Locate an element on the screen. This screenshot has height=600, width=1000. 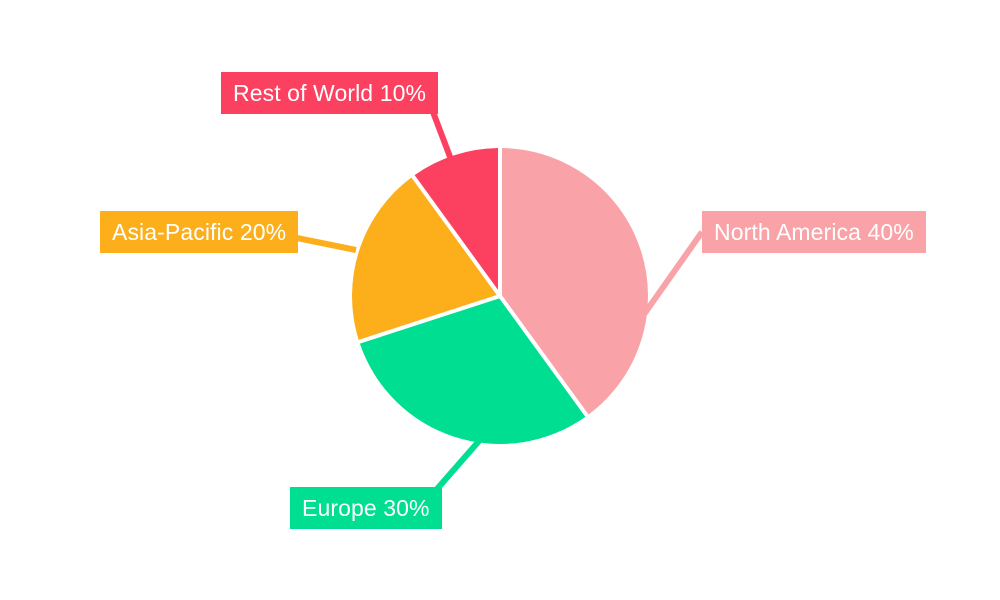
pie-label-north-america: North America 40% is located at coordinates (814, 232).